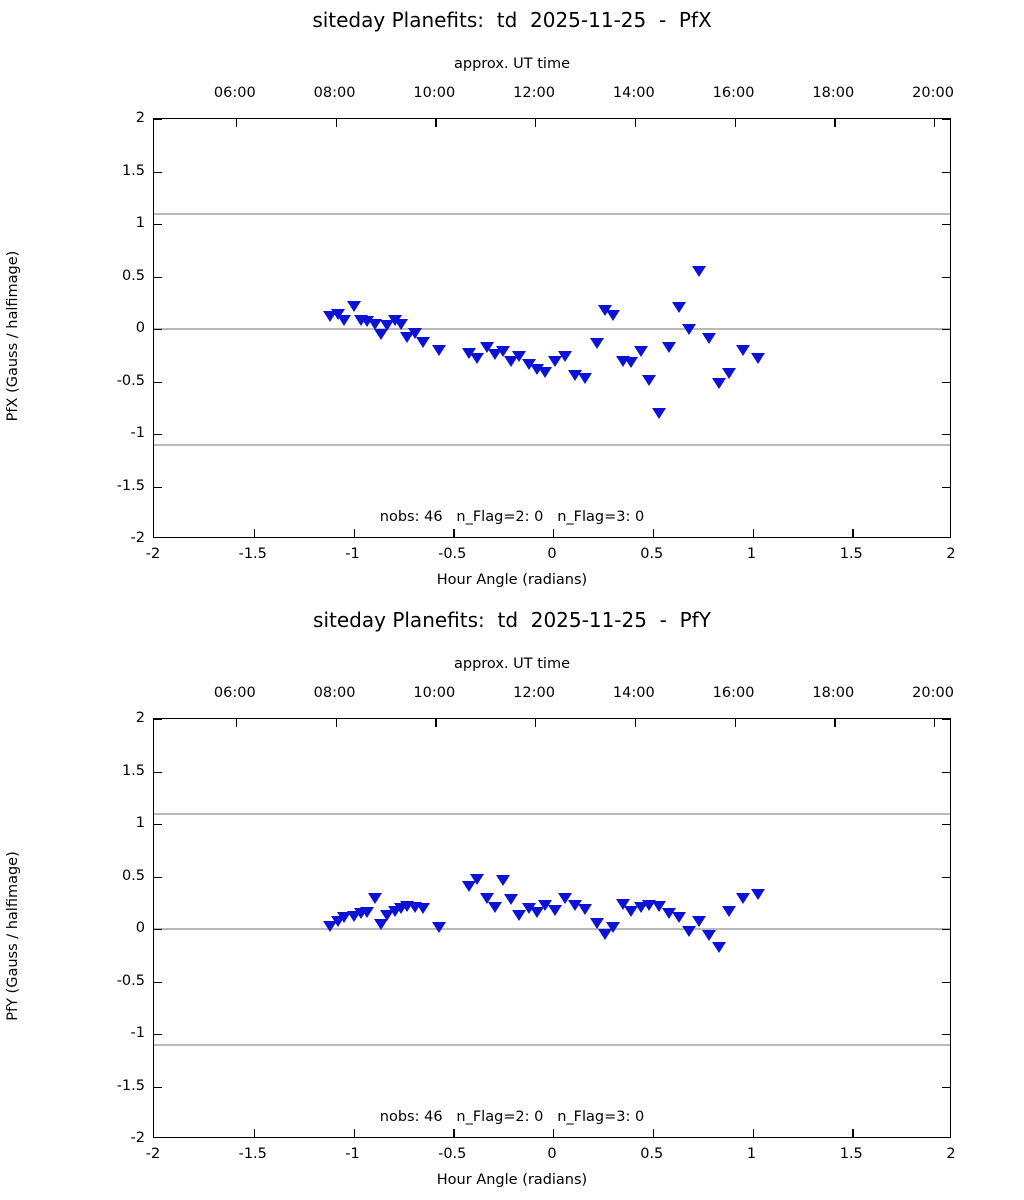 The image size is (1024, 1200). Describe the element at coordinates (133, 875) in the screenshot. I see `y-axis-tick-label-pfy-5: 0.5` at that location.